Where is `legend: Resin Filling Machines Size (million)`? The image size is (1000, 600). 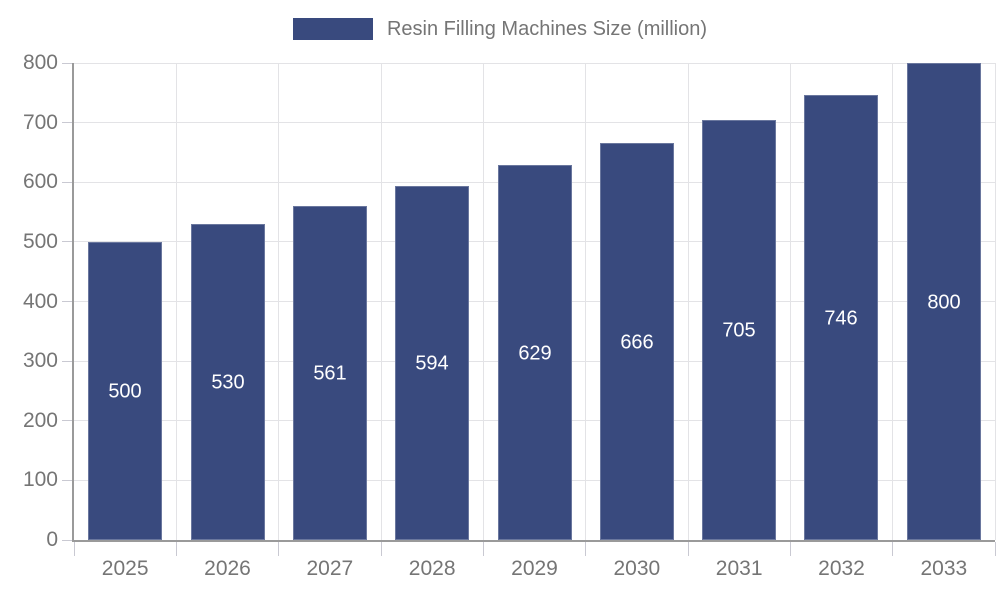
legend: Resin Filling Machines Size (million) is located at coordinates (500, 29).